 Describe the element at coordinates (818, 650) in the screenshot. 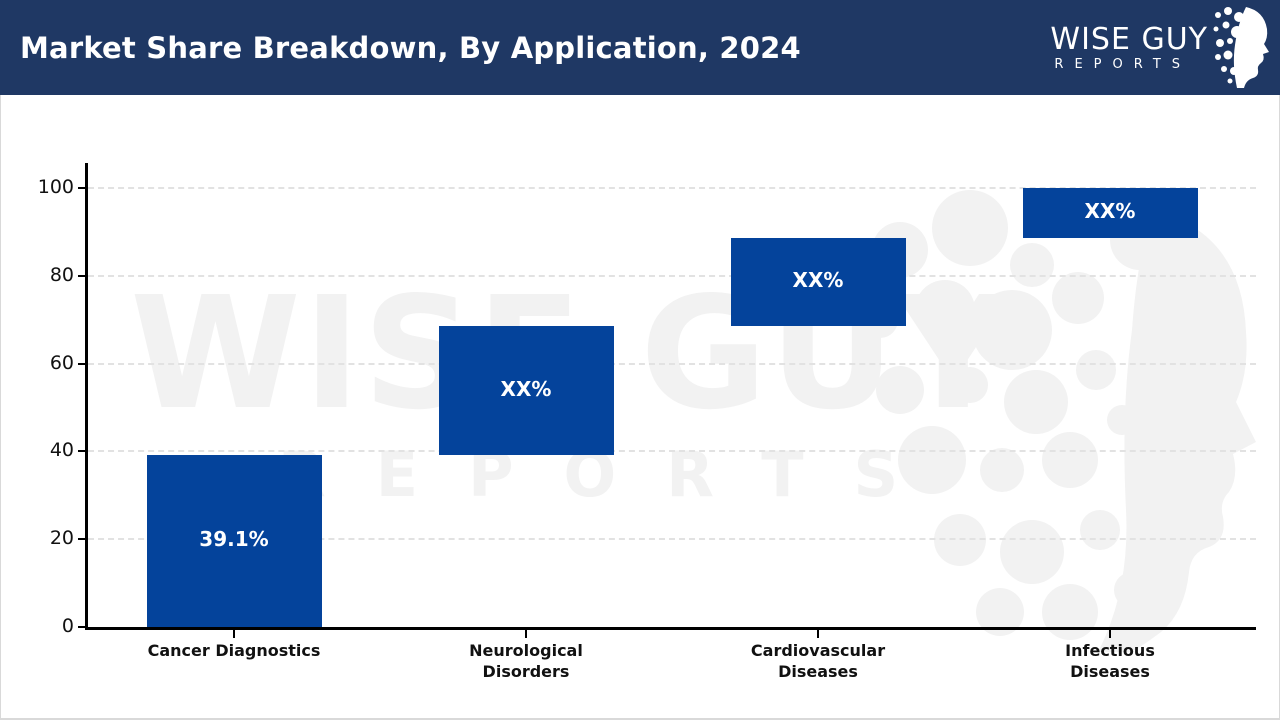

I see `x-axis-label-line: Cardiovascular` at that location.